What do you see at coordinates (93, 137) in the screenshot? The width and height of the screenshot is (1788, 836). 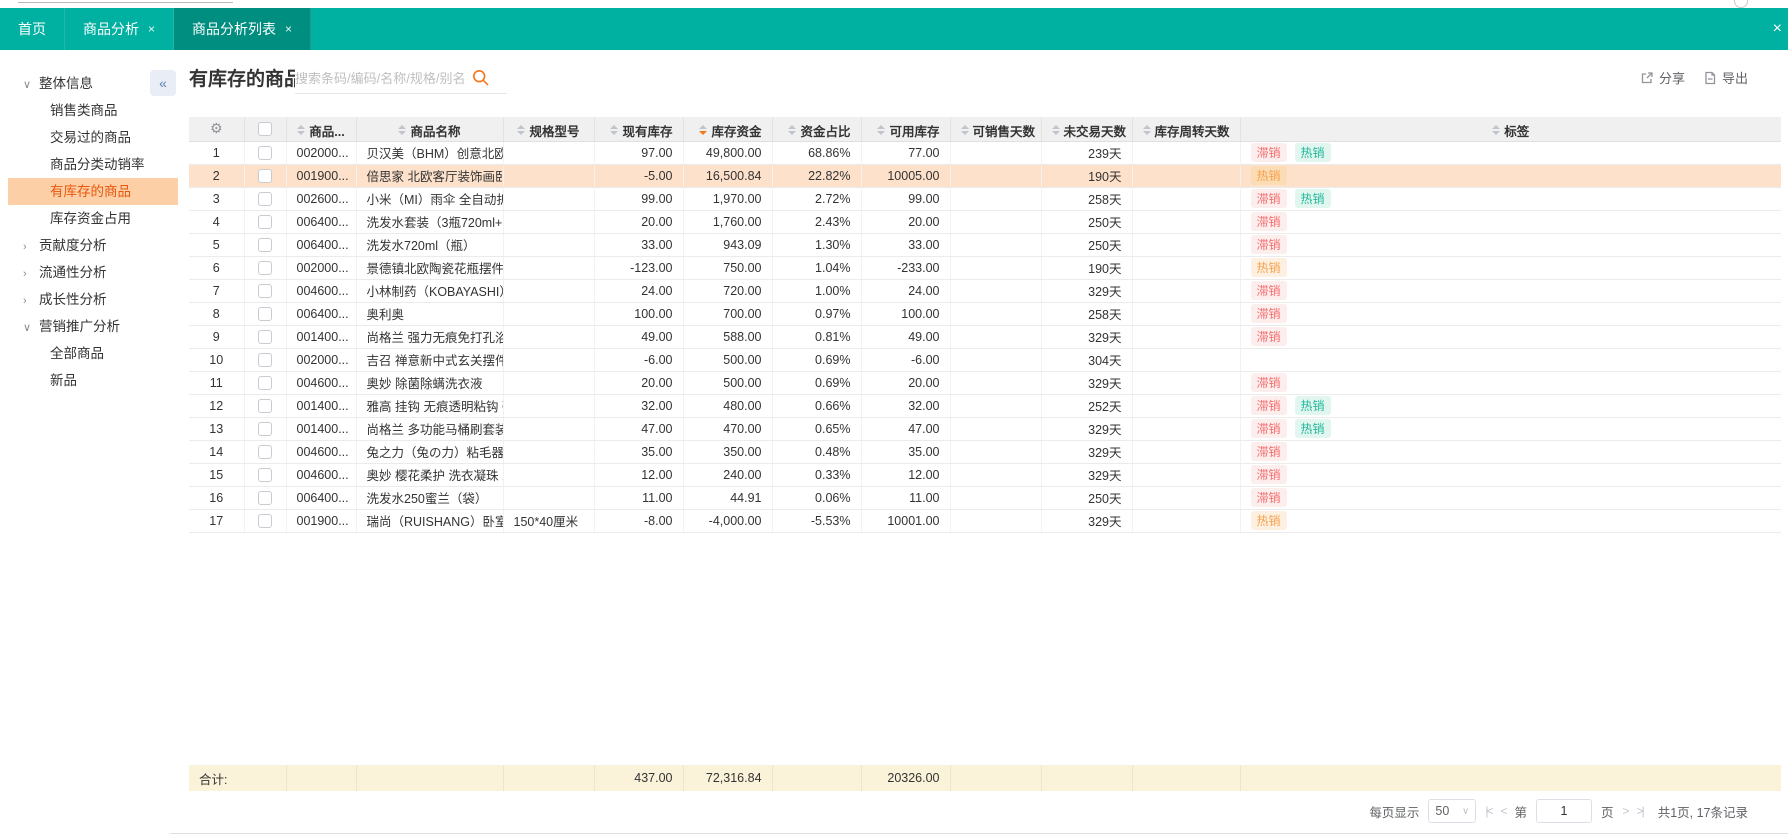 I see `sidebar-item-交易过的商品: 交易过的商品` at bounding box center [93, 137].